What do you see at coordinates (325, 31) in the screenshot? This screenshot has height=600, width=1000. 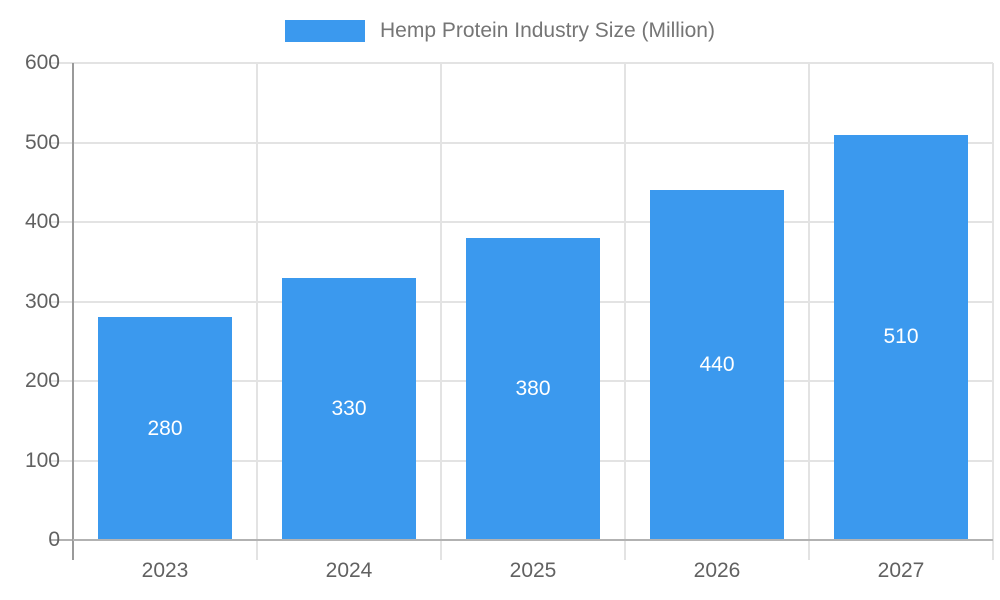 I see `legend-swatch-icon` at bounding box center [325, 31].